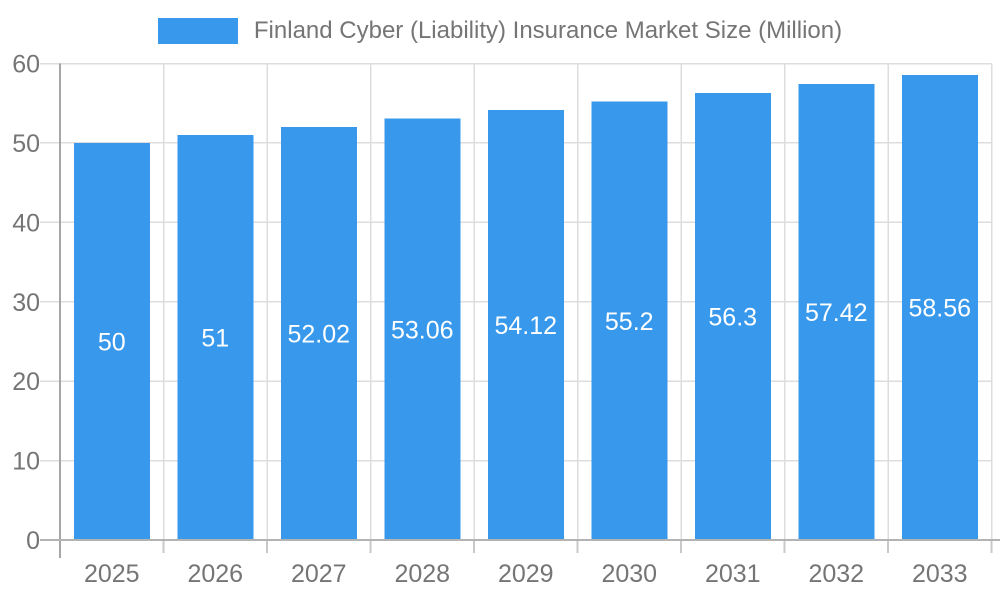  I want to click on bar-2026, so click(215, 337).